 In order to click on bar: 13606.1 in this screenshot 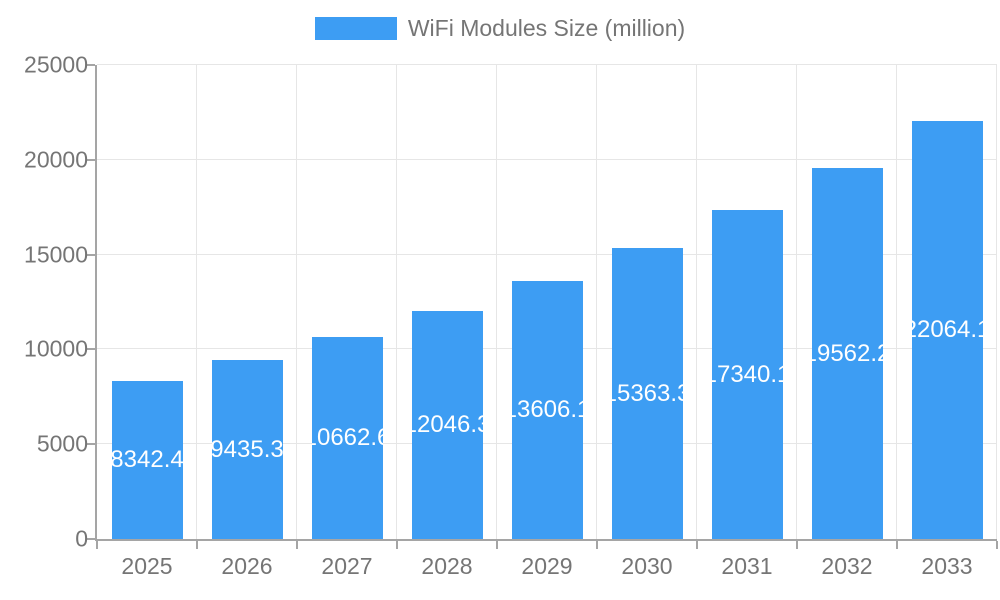, I will do `click(547, 410)`.